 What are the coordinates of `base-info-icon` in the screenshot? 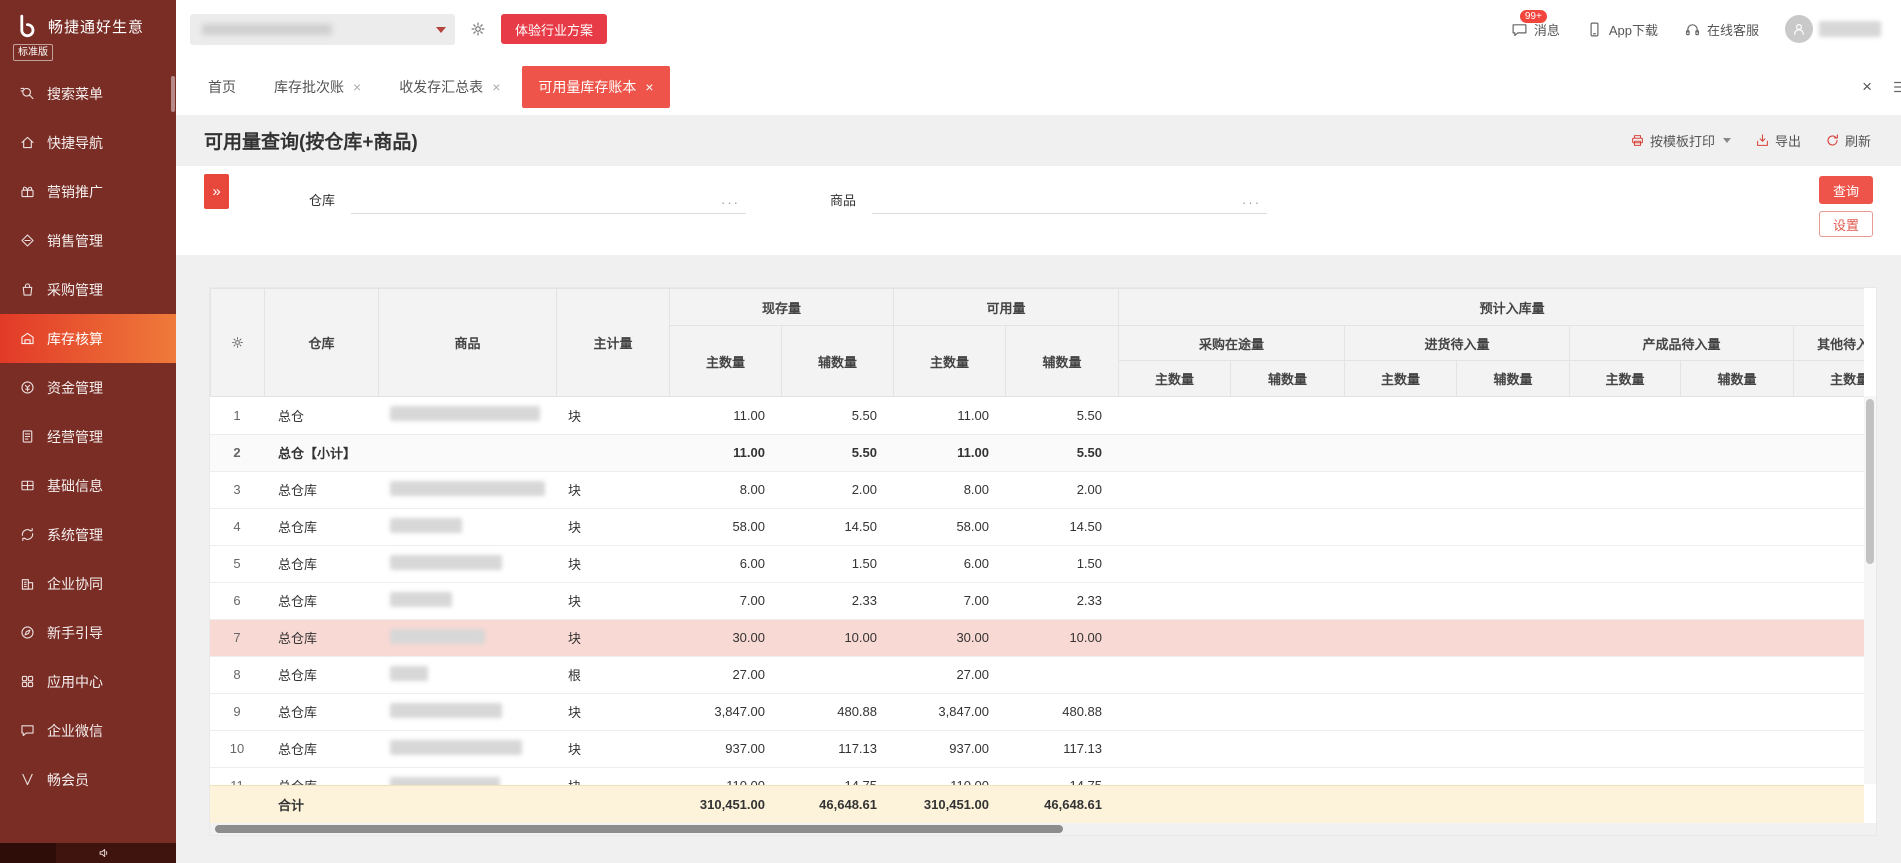 It's located at (27, 486).